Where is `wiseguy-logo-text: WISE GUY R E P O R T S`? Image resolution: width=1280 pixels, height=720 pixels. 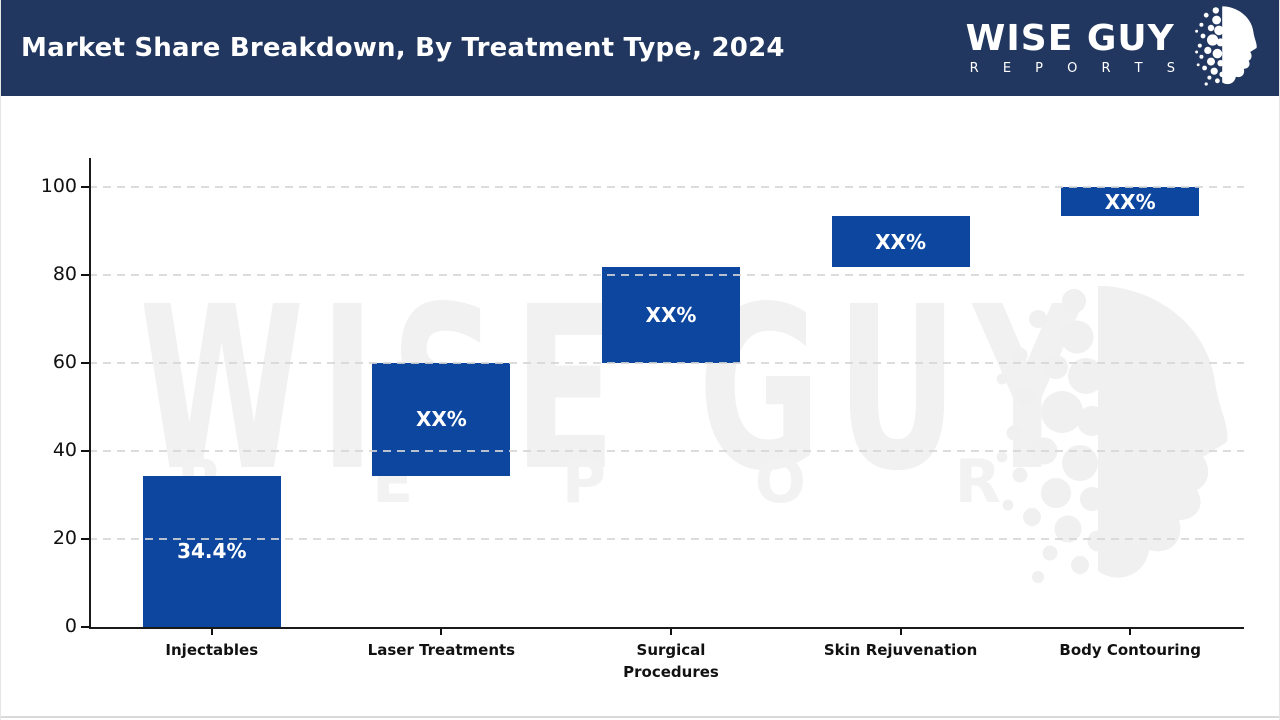
wiseguy-logo-text: WISE GUY R E P O R T S is located at coordinates (1075, 47).